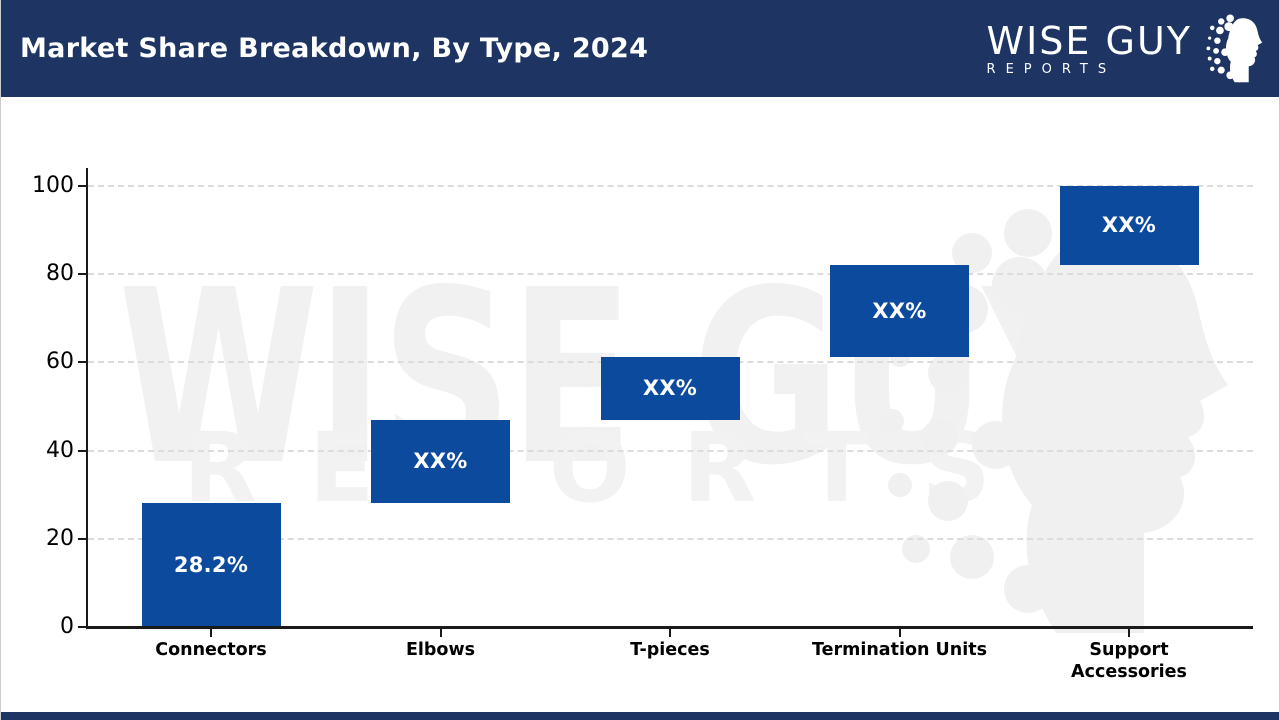 The height and width of the screenshot is (720, 1280). I want to click on chart-title: Market Share Breakdown, By Type, 2024, so click(334, 48).